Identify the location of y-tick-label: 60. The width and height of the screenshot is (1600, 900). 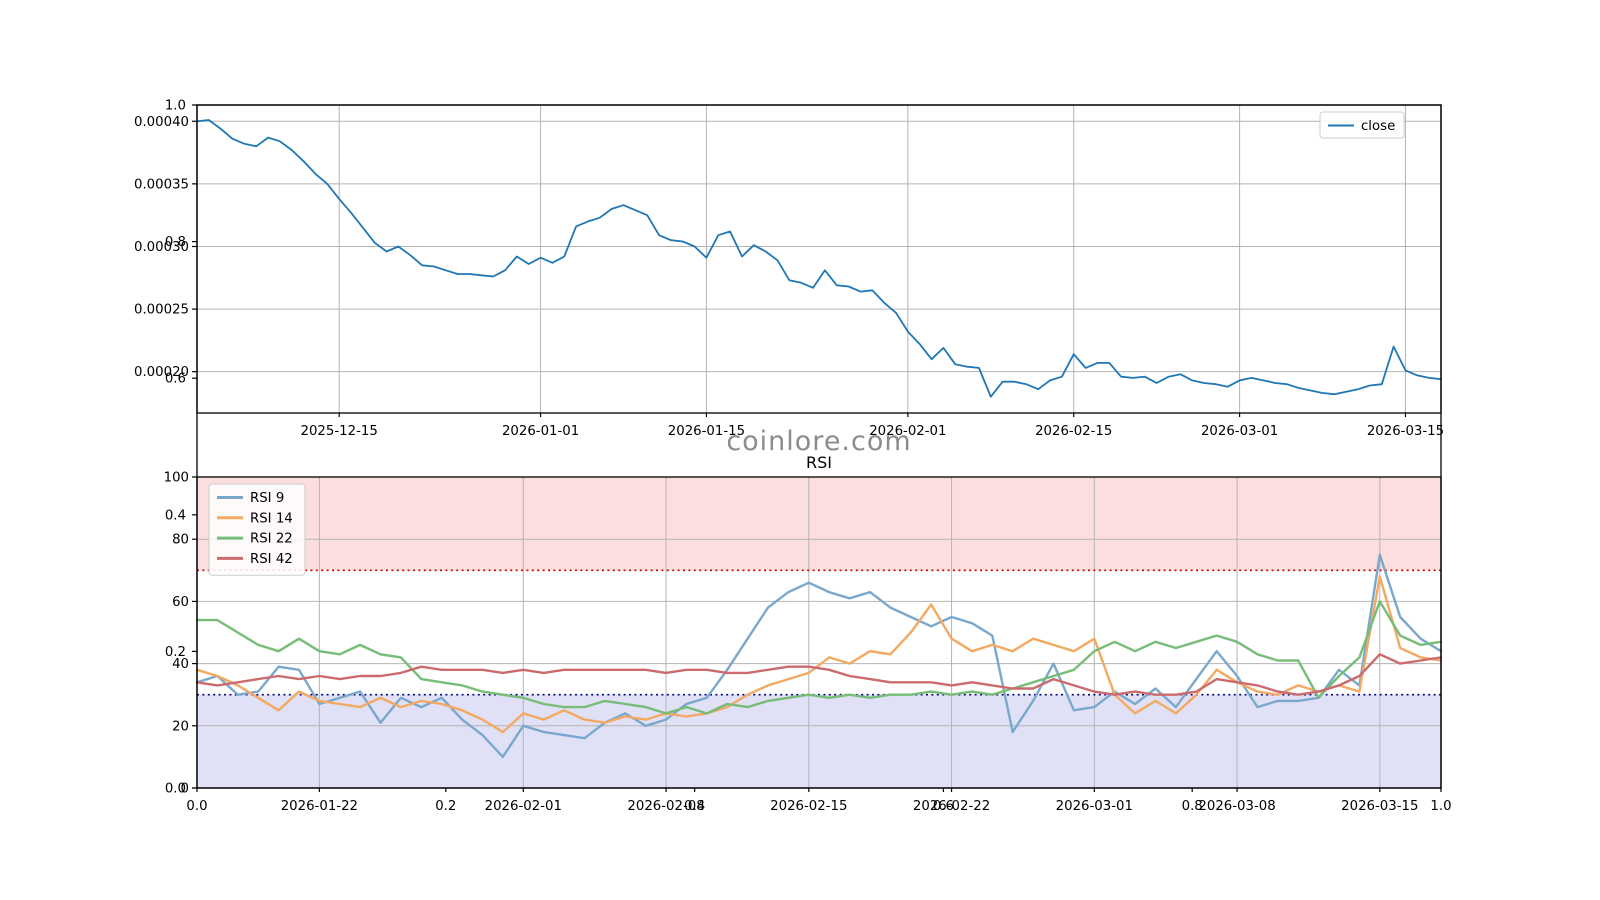
(180, 602).